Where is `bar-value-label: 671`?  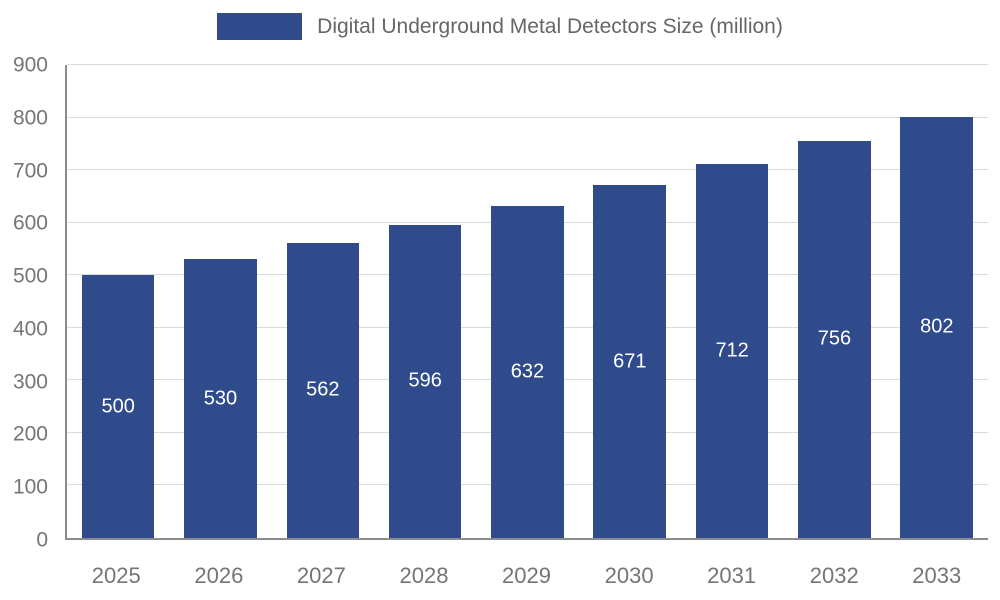
bar-value-label: 671 is located at coordinates (630, 361).